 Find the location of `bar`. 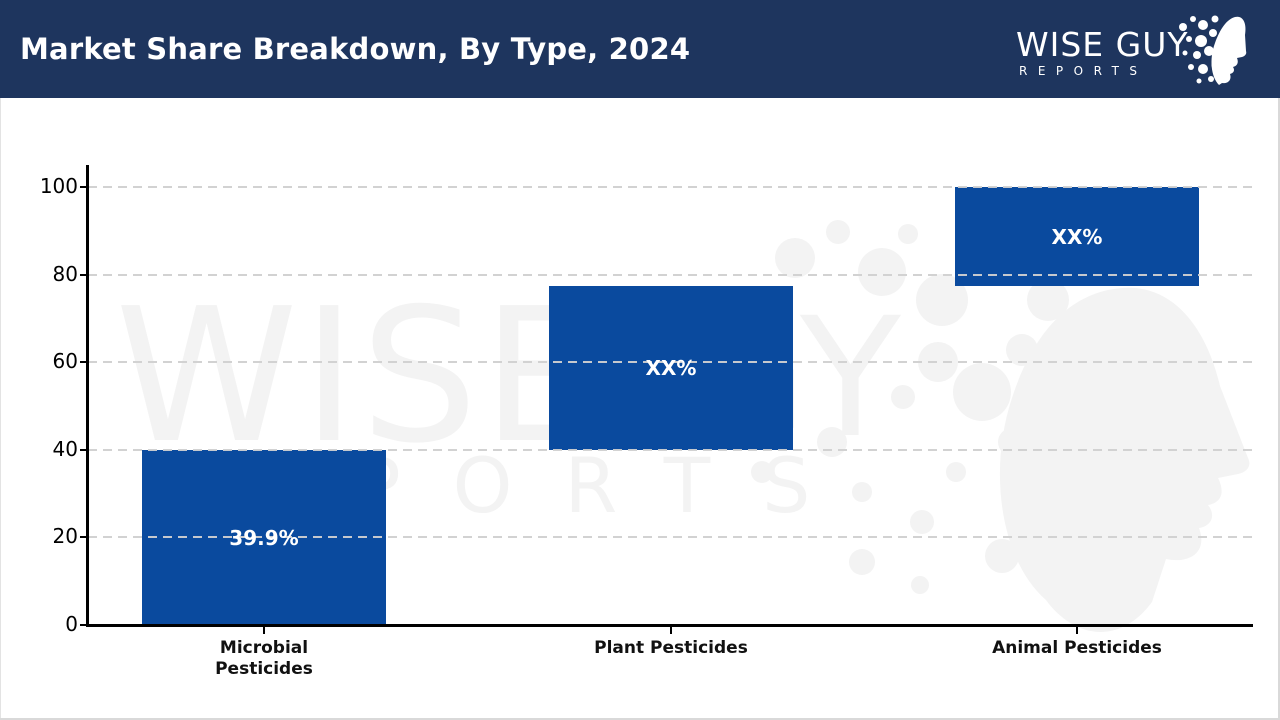

bar is located at coordinates (671, 368).